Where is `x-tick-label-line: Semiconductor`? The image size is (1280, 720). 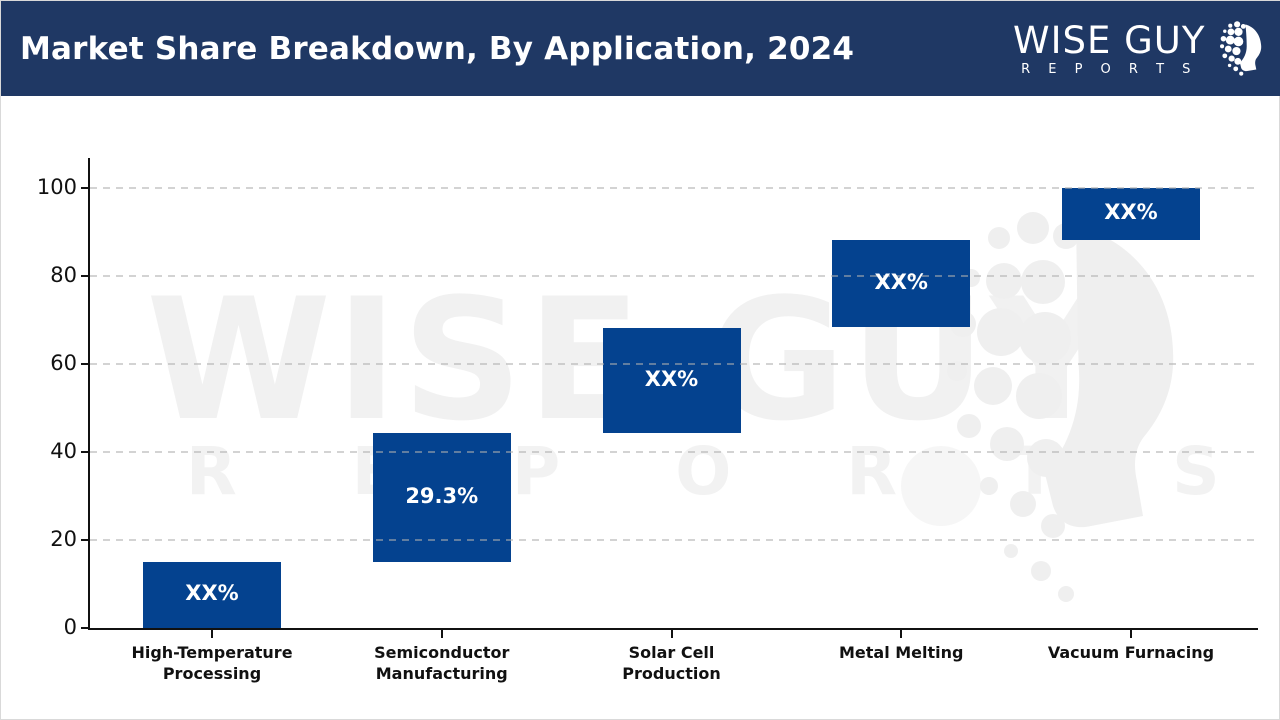 x-tick-label-line: Semiconductor is located at coordinates (442, 652).